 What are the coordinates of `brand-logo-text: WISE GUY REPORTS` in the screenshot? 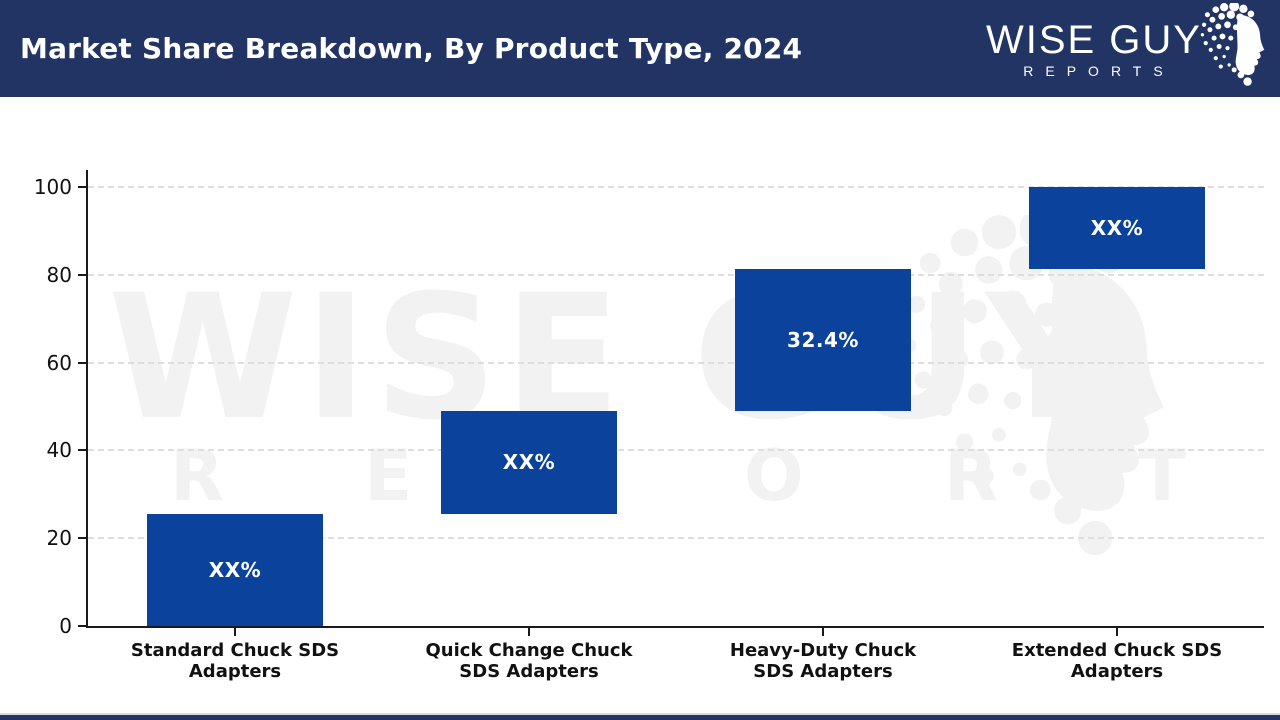 It's located at (1094, 49).